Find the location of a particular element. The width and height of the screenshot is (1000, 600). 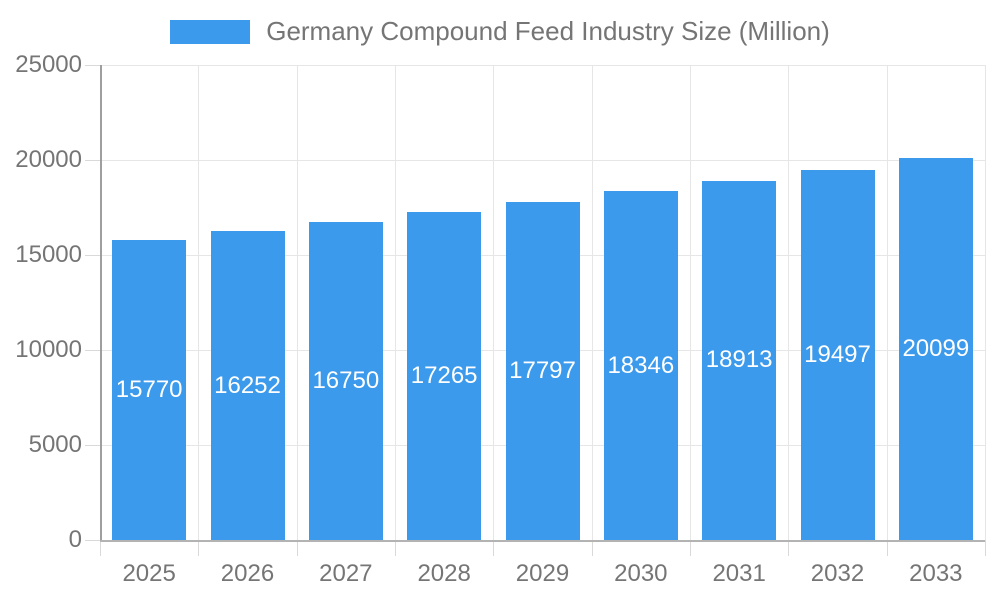

bar-value-label: 18913 is located at coordinates (739, 360).